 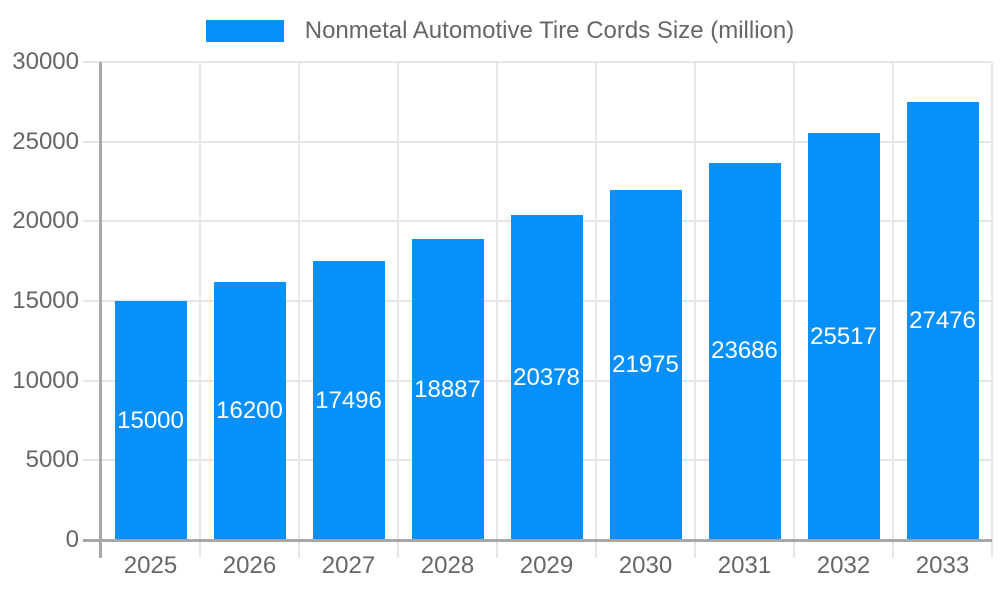 I want to click on bar-2027: 17496, so click(x=348, y=400).